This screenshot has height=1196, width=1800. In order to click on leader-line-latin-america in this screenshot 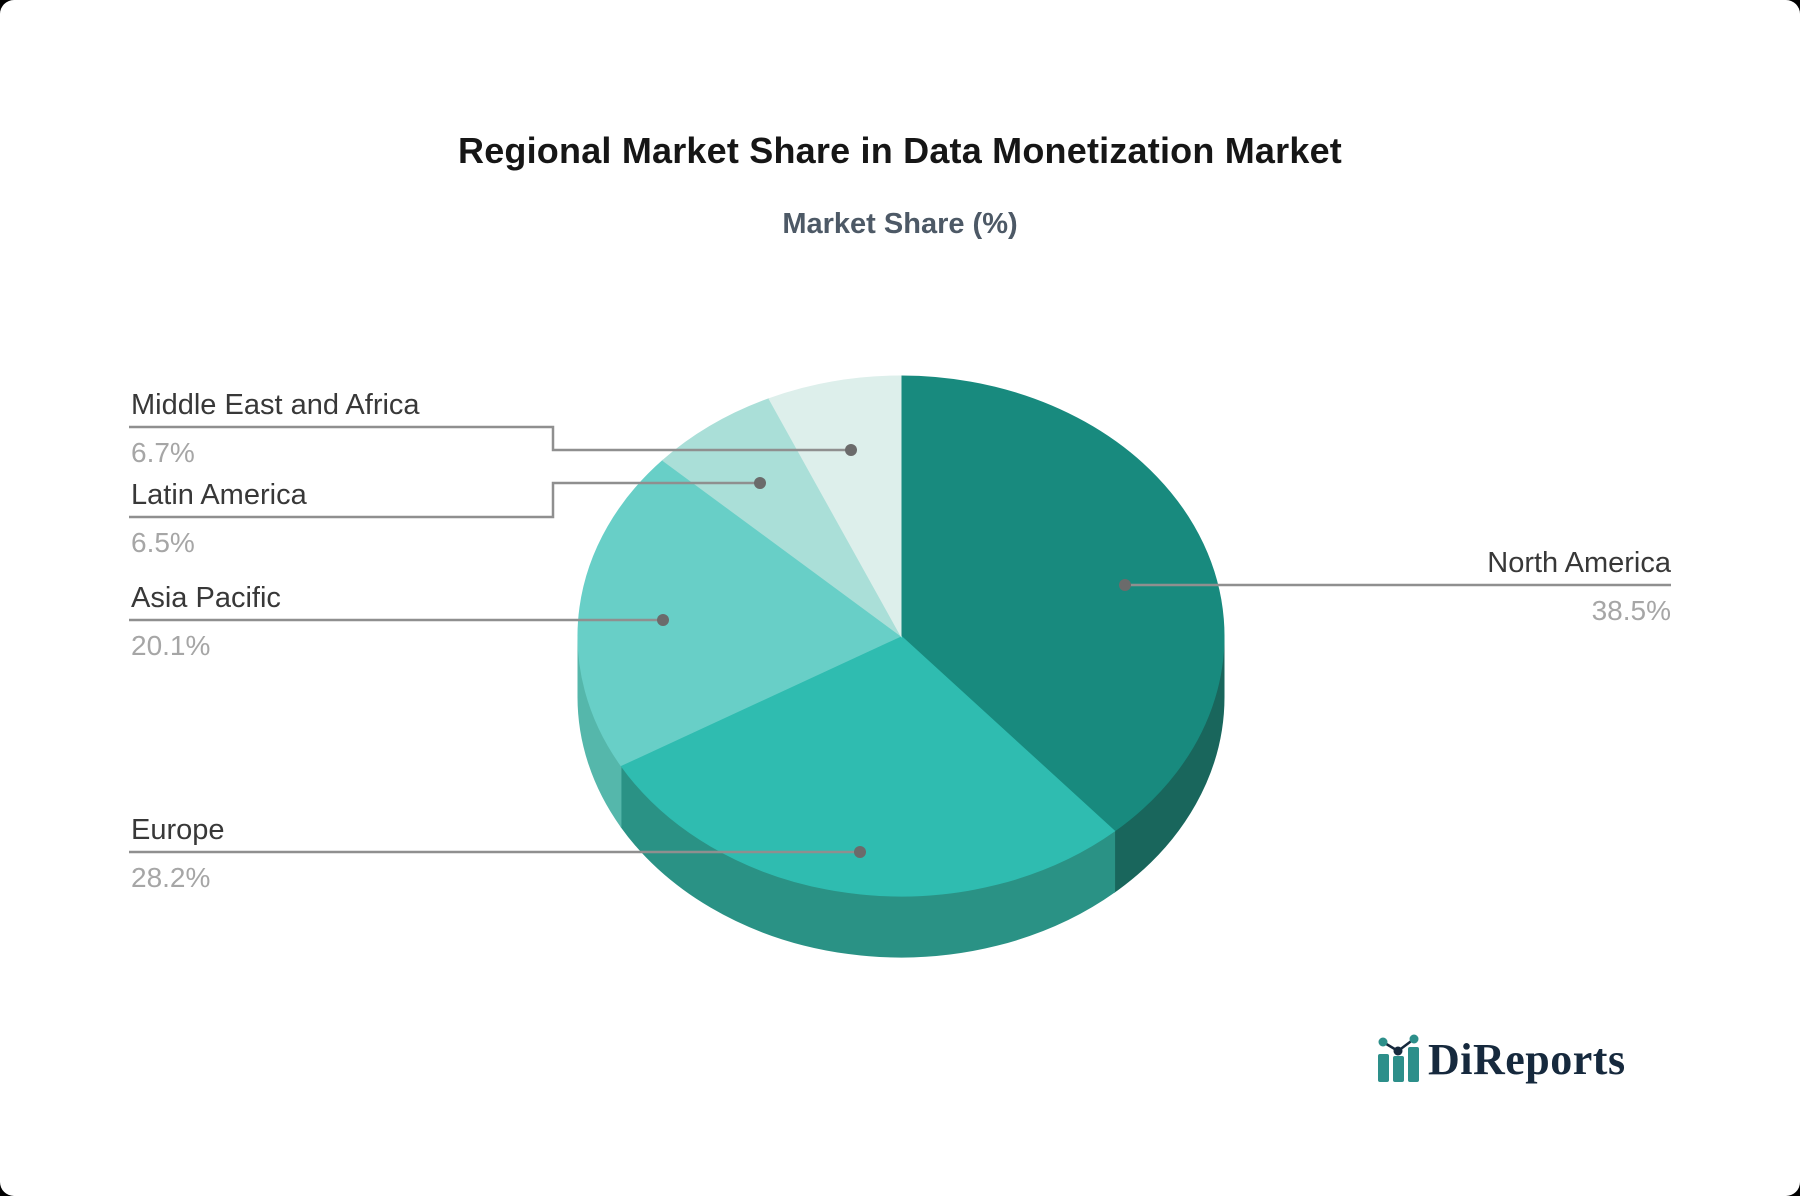, I will do `click(444, 500)`.